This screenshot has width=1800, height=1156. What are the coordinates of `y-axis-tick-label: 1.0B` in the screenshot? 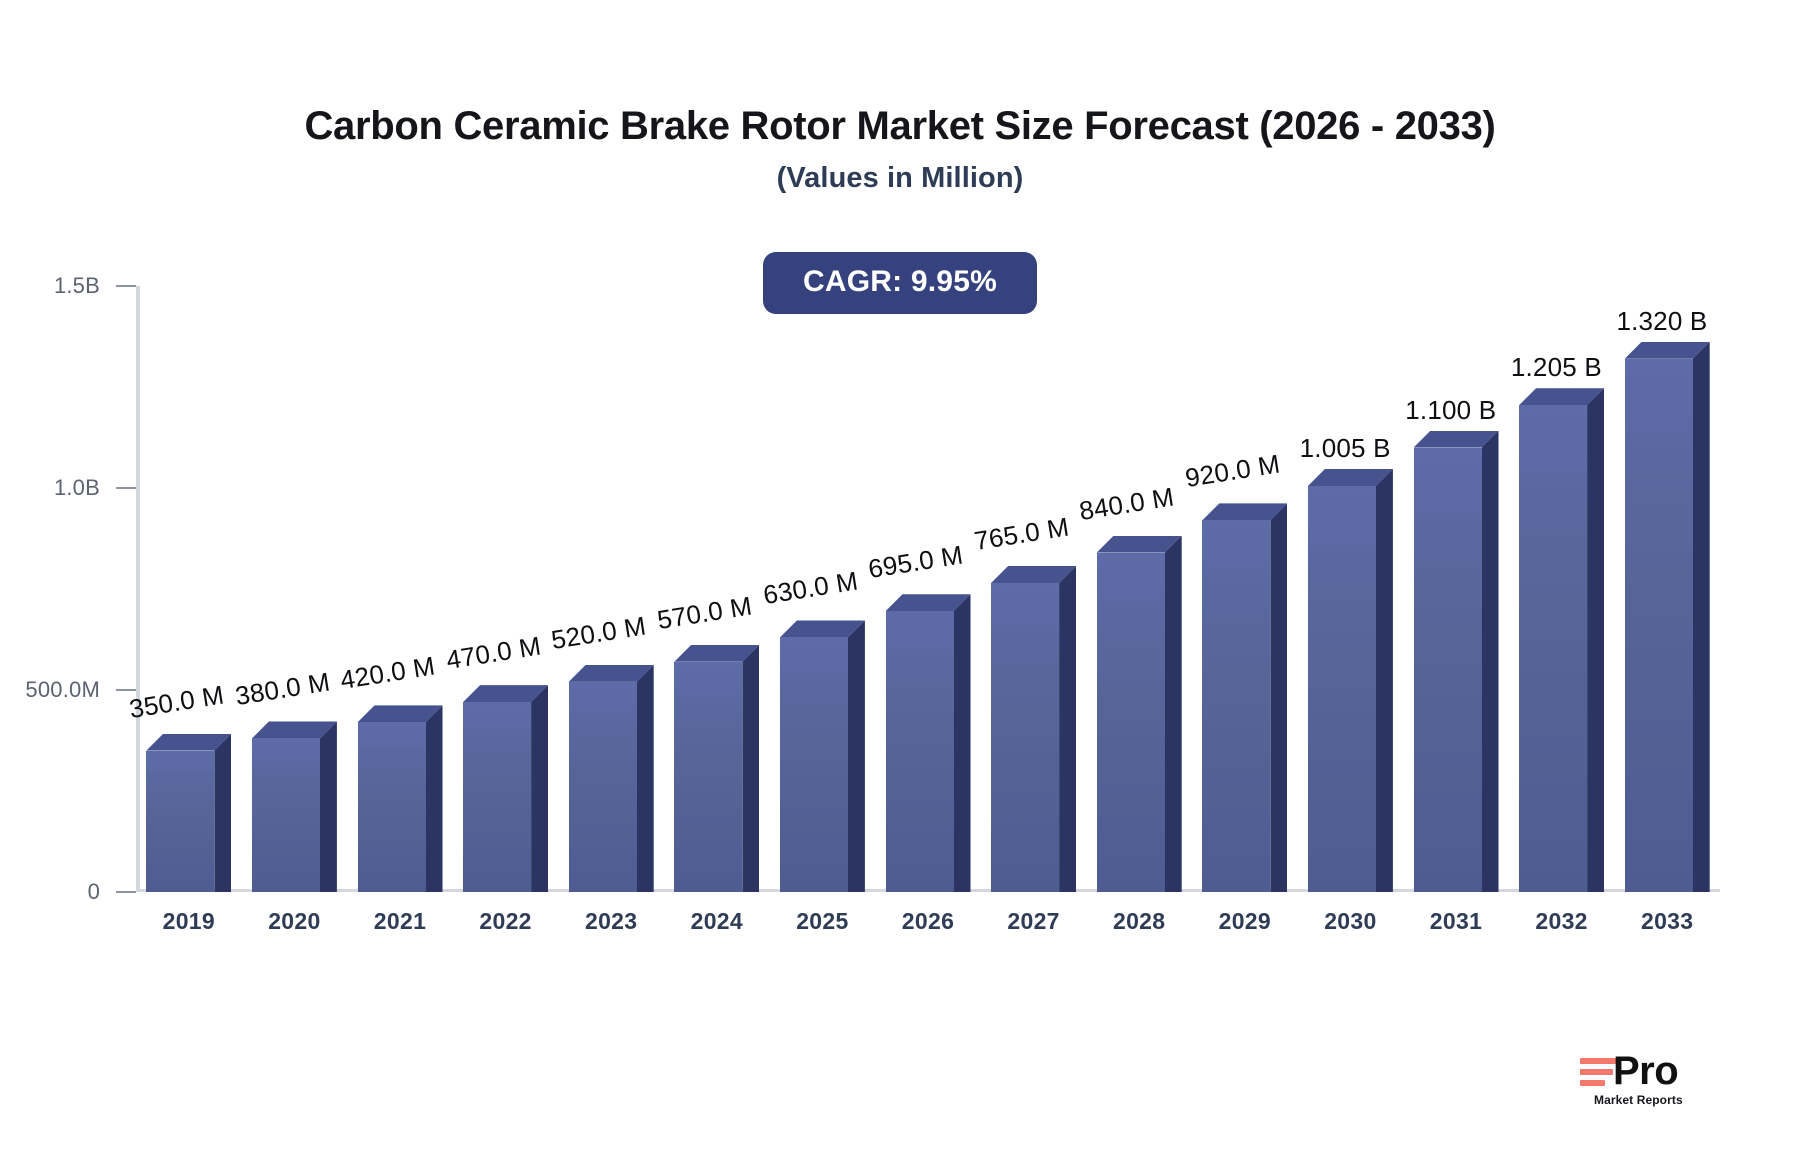 It's located at (76, 487).